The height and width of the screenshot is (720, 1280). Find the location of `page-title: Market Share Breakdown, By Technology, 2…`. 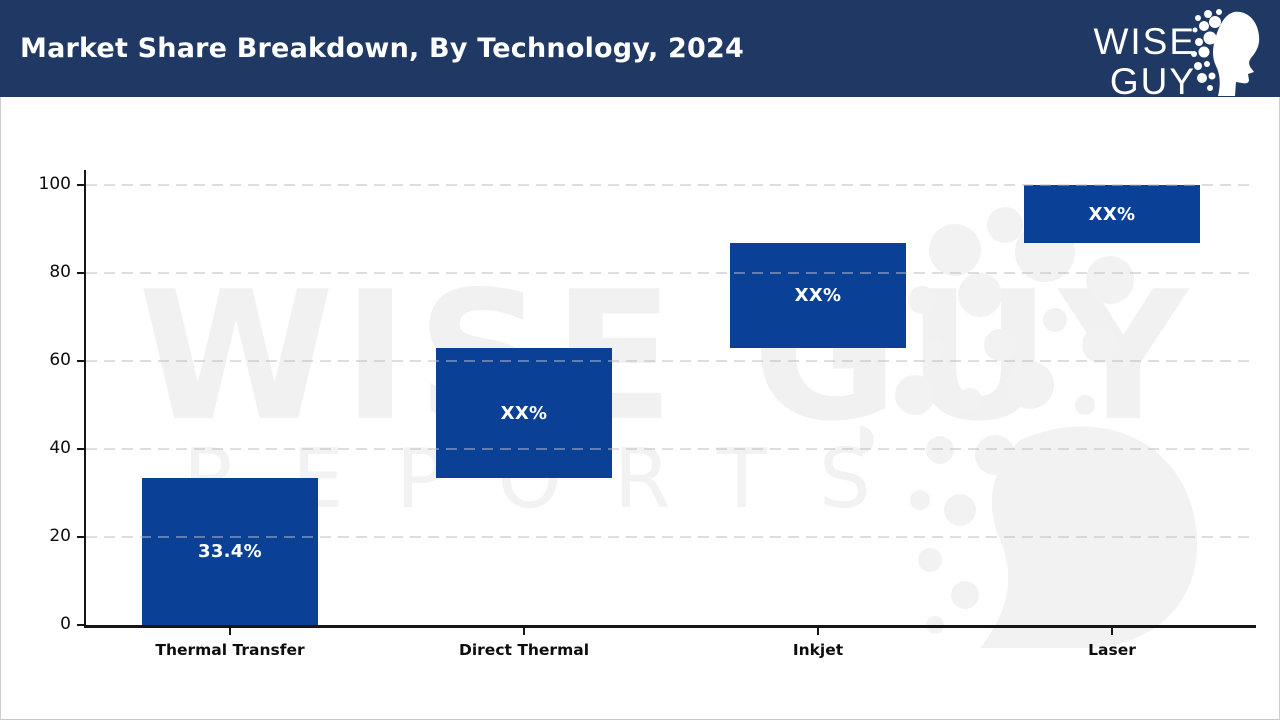

page-title: Market Share Breakdown, By Technology, 2… is located at coordinates (382, 48).